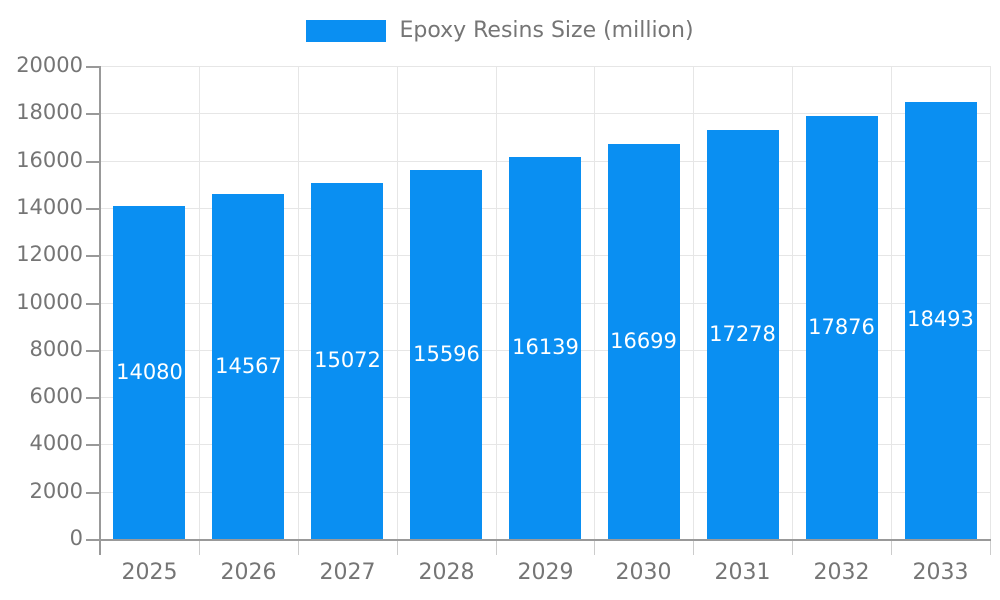 The image size is (1000, 600). What do you see at coordinates (248, 572) in the screenshot?
I see `x-tick-label: 2026` at bounding box center [248, 572].